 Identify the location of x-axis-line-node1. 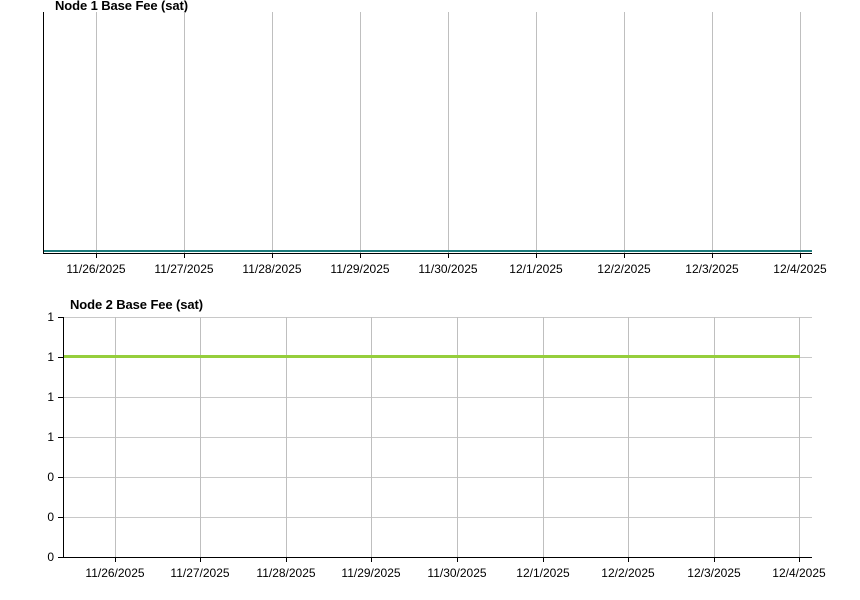
(427, 253).